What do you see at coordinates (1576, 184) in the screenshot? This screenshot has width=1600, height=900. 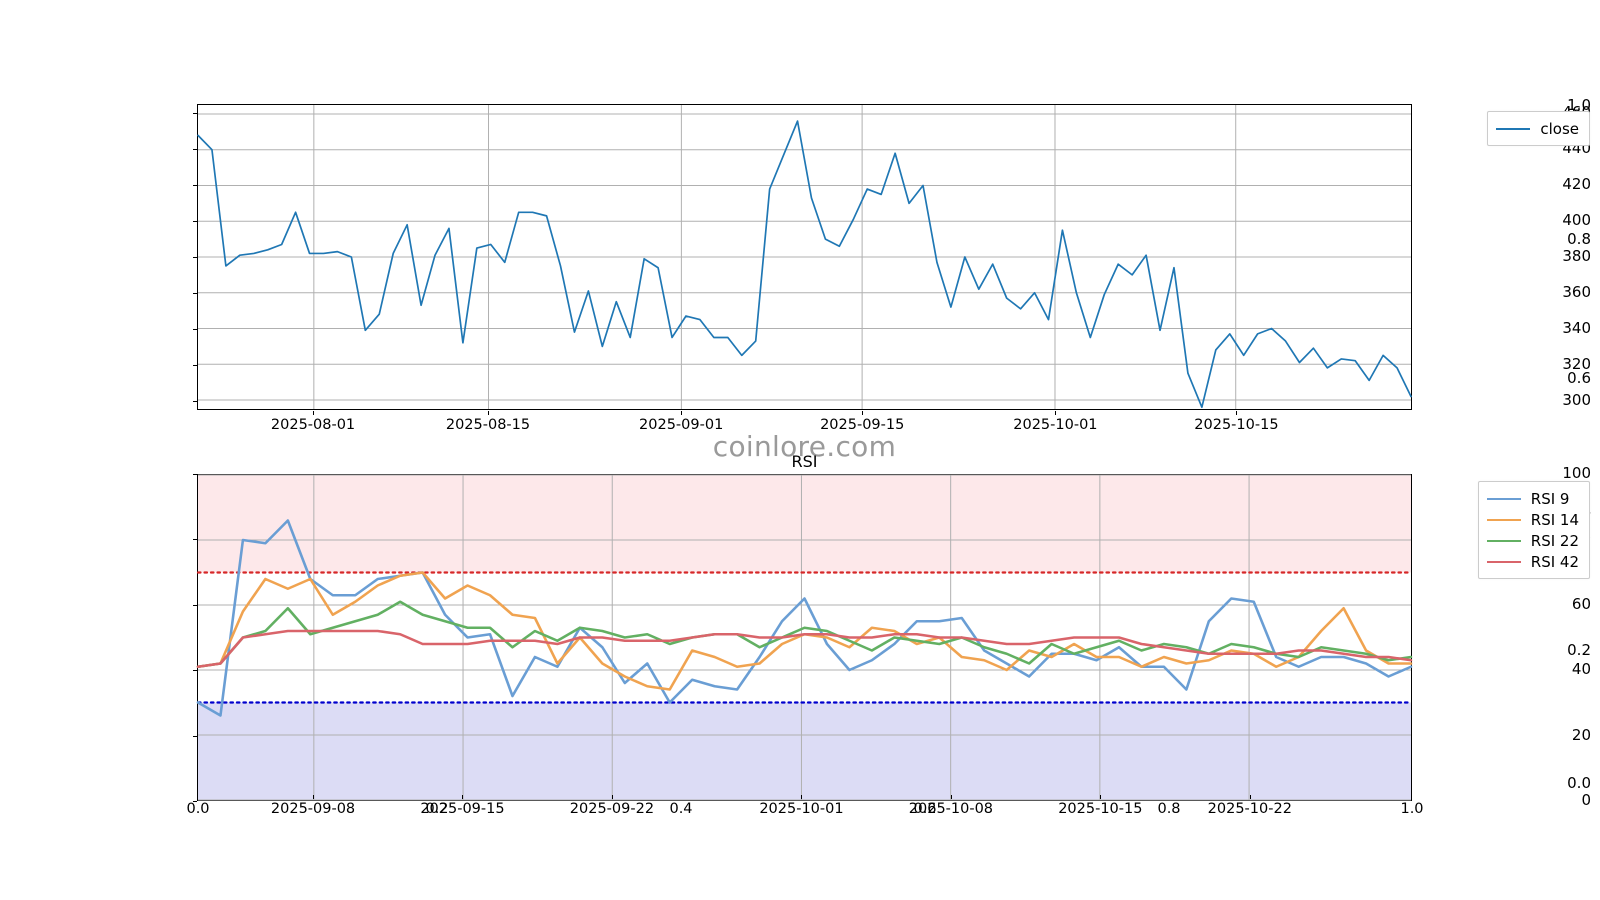 I see `price-y-tick-label: 420` at bounding box center [1576, 184].